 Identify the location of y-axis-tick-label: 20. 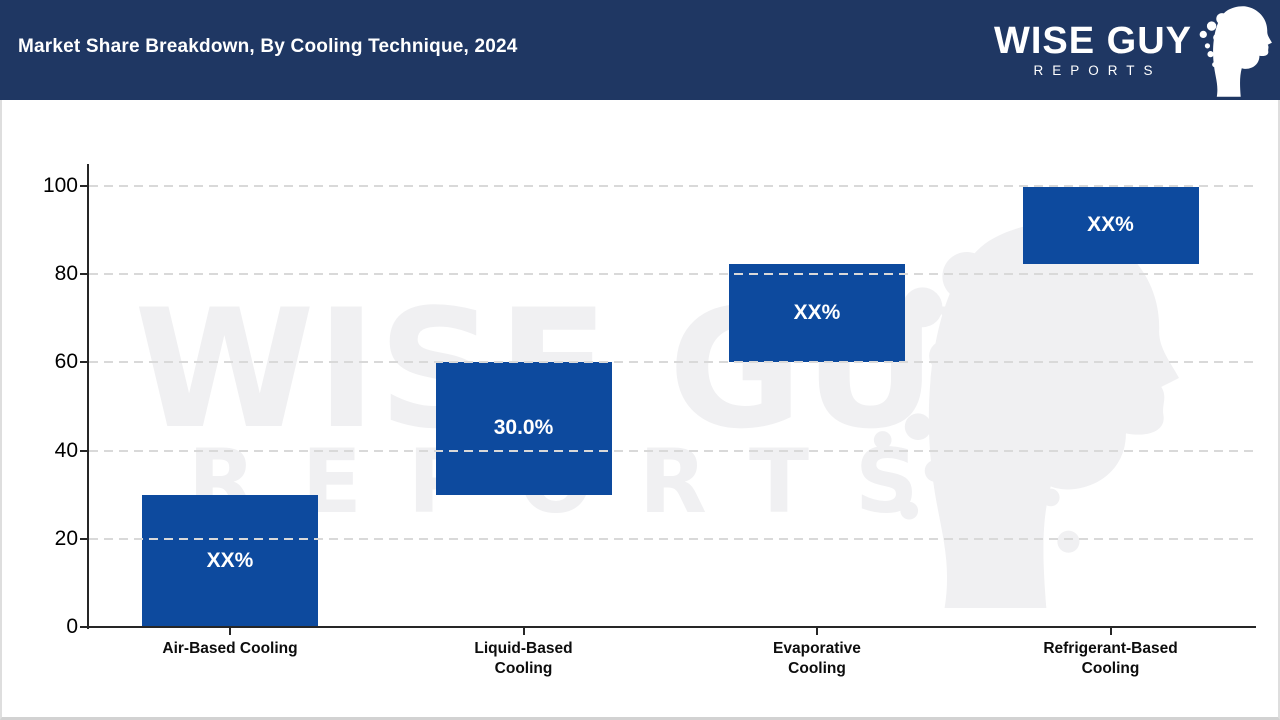
(66, 538).